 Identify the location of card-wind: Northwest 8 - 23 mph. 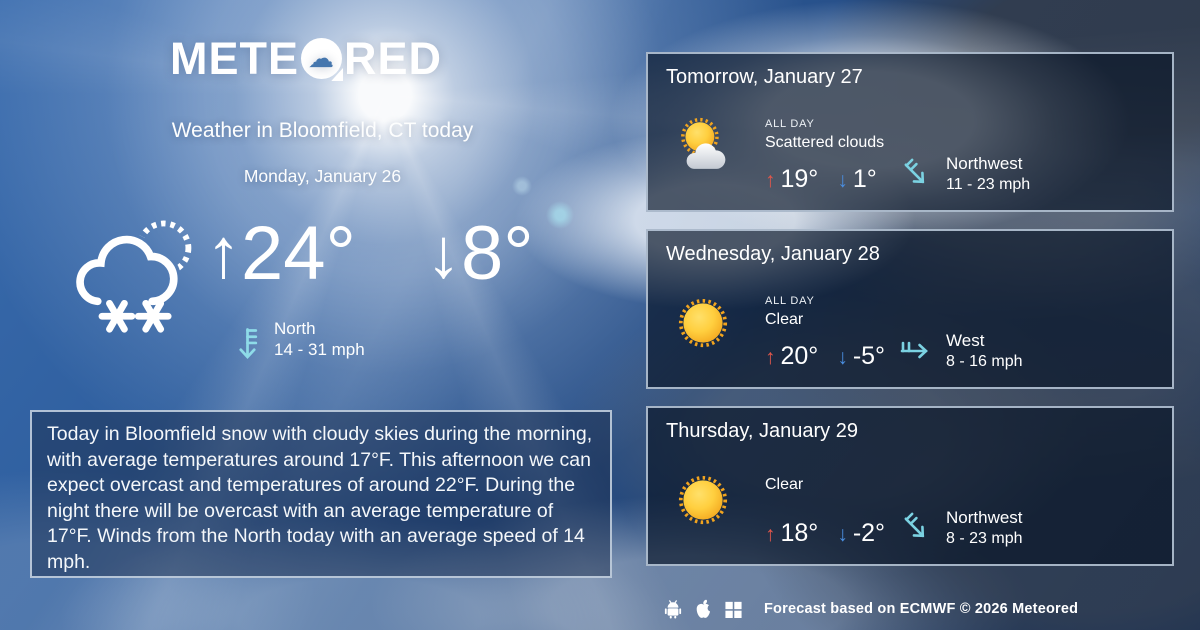
(960, 528).